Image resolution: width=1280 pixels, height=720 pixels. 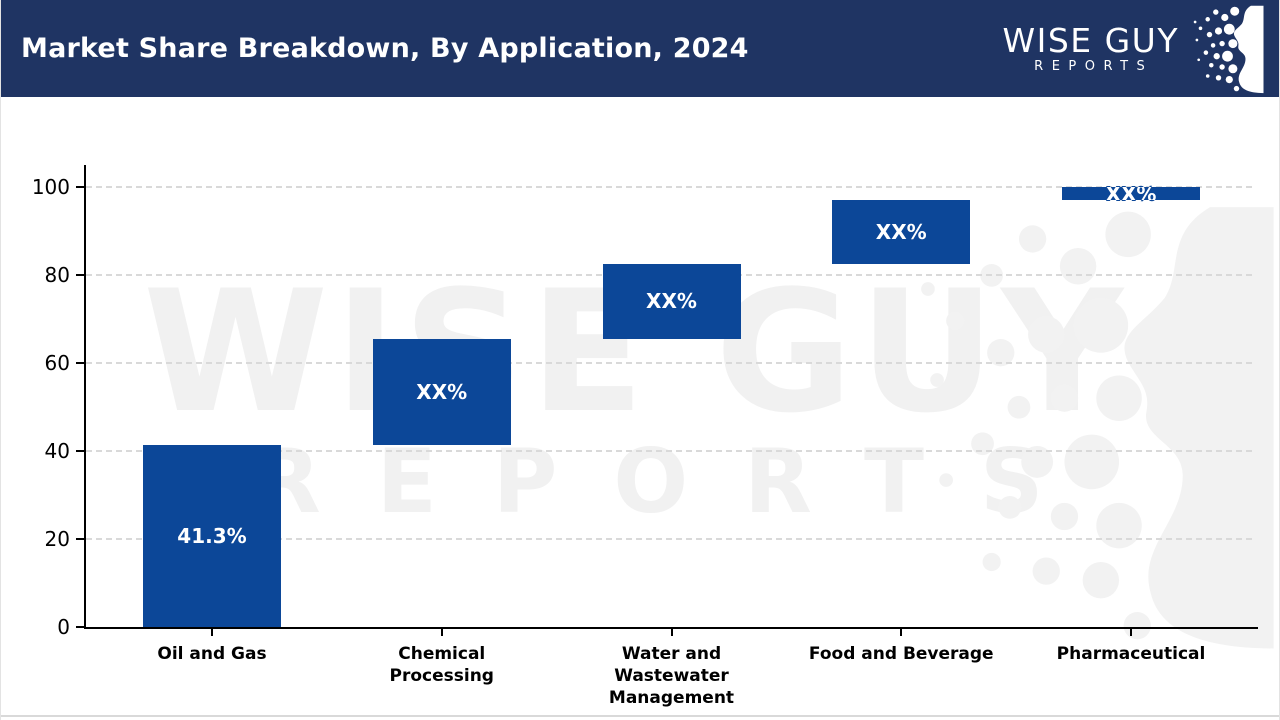 I want to click on bar-water-and-wastewater-management: XX%XX%, so click(x=671, y=301).